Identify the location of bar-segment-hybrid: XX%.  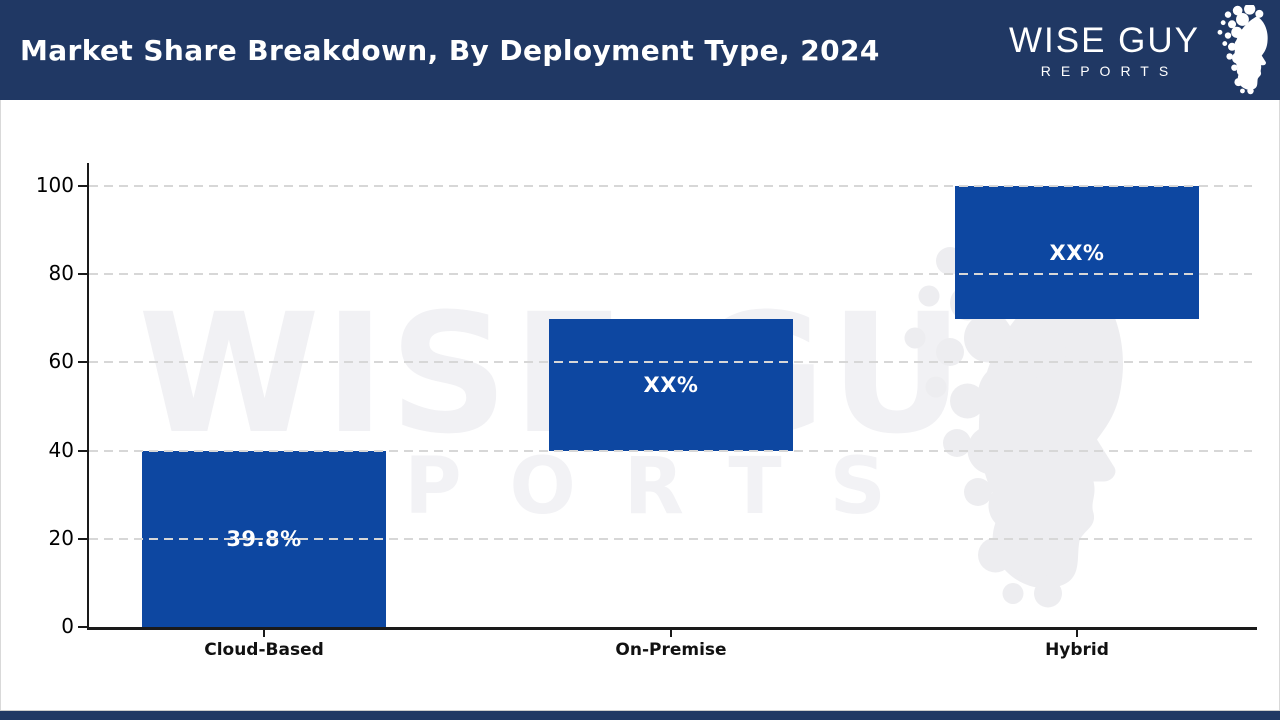
(1077, 253).